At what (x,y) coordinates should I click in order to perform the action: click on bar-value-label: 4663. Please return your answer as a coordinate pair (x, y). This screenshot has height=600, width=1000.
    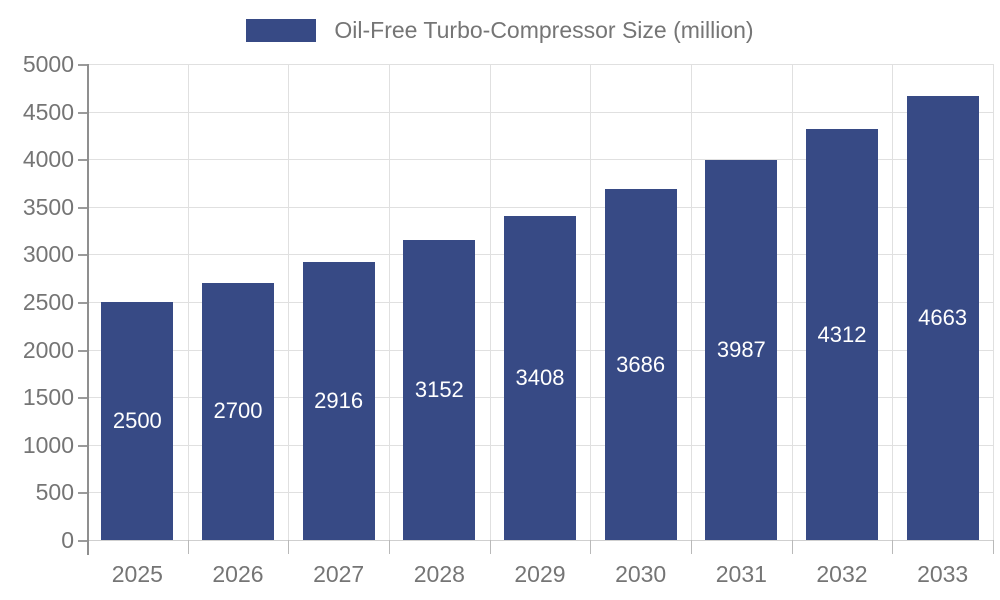
    Looking at the image, I should click on (943, 318).